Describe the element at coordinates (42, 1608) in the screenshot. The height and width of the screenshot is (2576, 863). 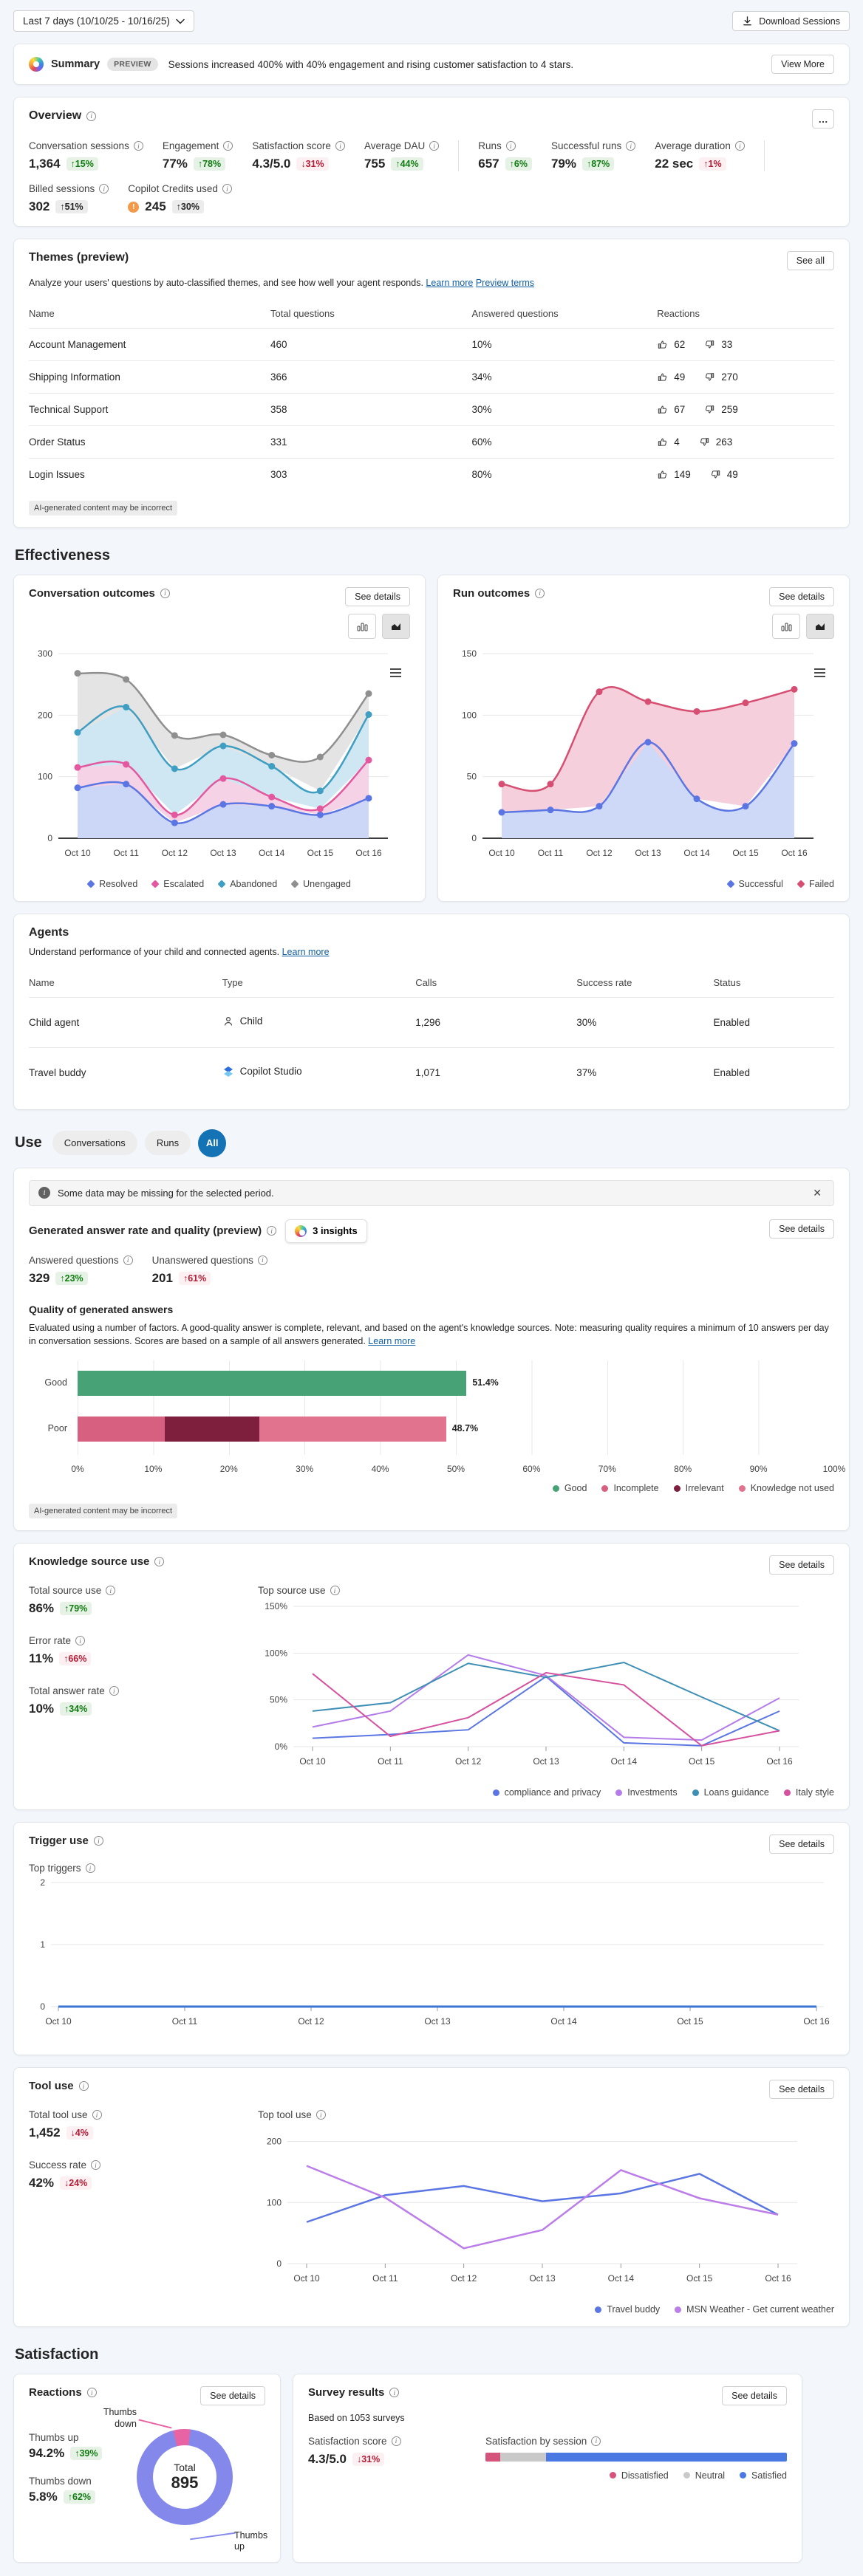
I see `metric-value: 86%` at that location.